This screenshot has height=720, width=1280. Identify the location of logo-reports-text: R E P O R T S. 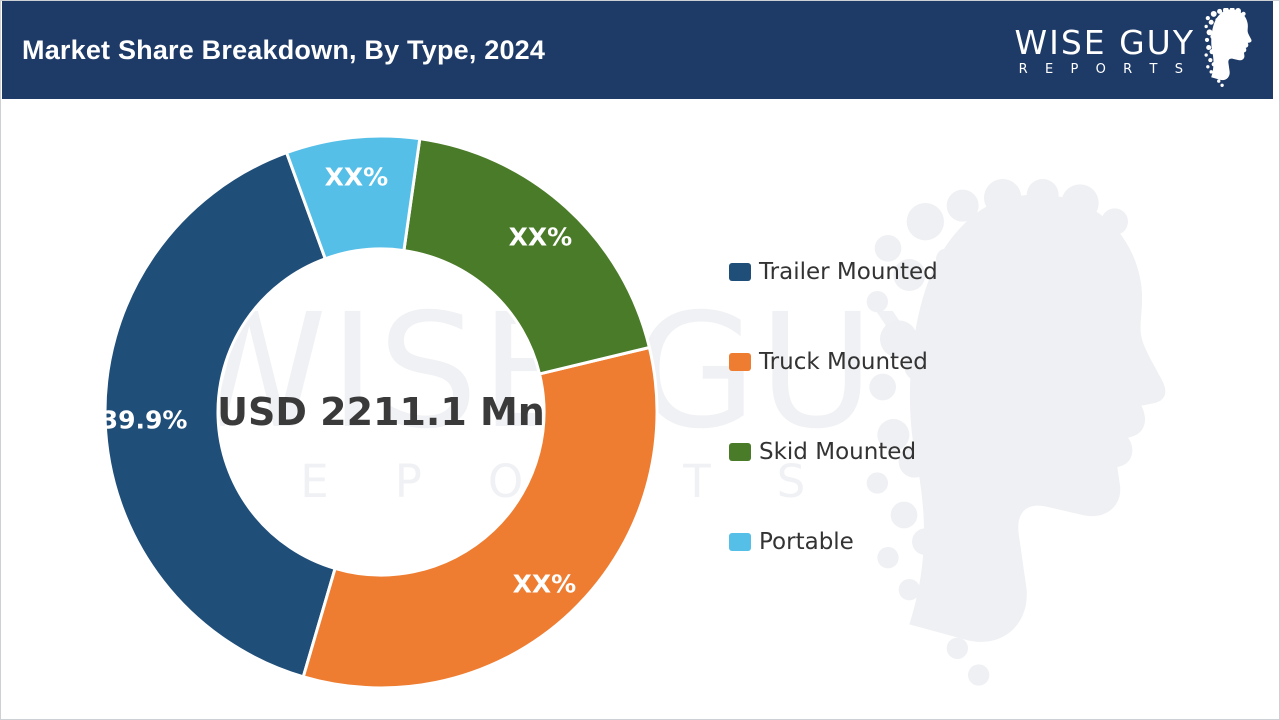
(1104, 69).